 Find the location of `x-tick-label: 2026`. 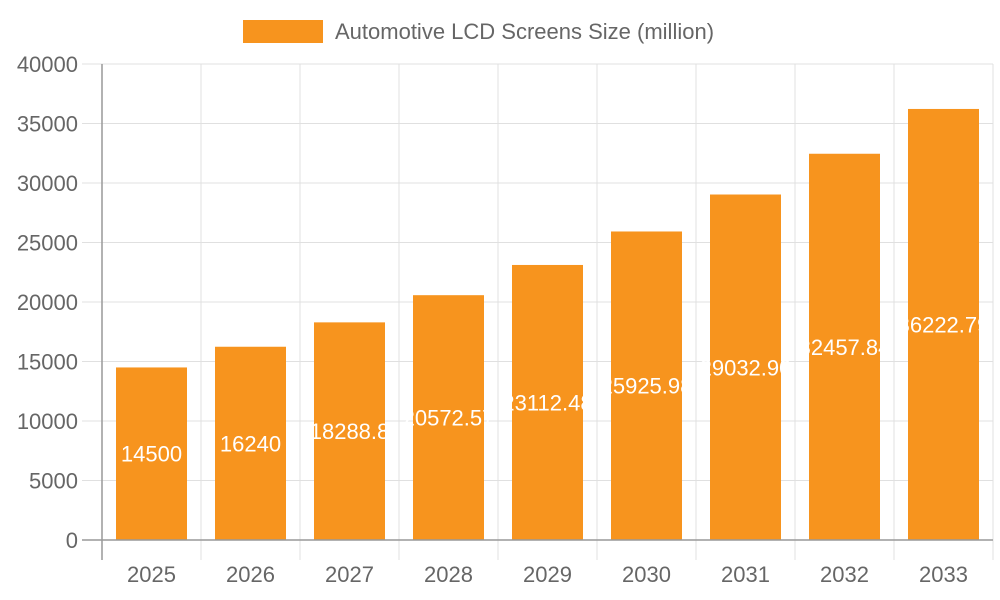

x-tick-label: 2026 is located at coordinates (250, 574).